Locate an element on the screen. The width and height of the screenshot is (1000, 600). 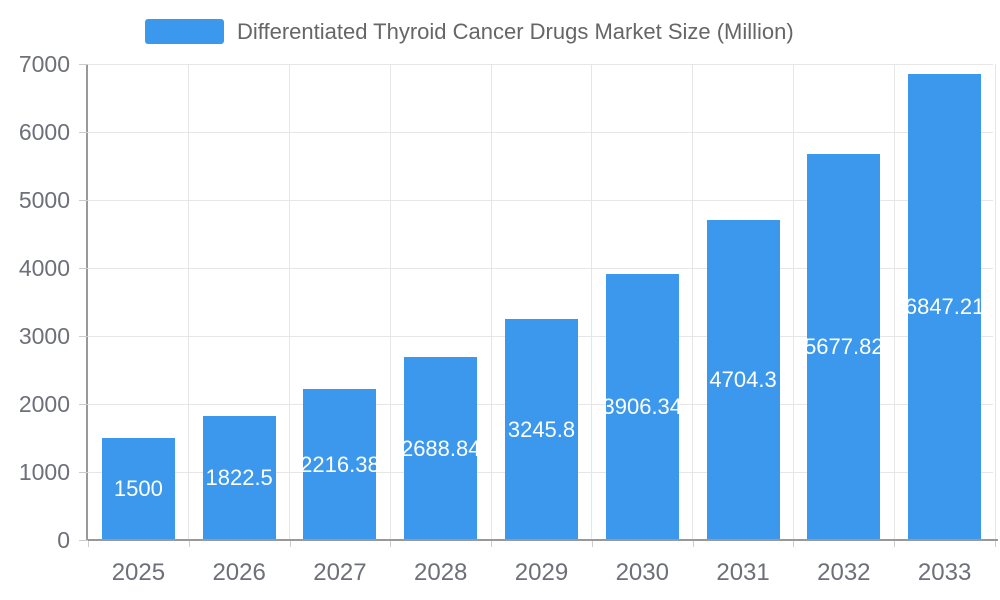
bar-value-label: 1822.5 is located at coordinates (239, 478).